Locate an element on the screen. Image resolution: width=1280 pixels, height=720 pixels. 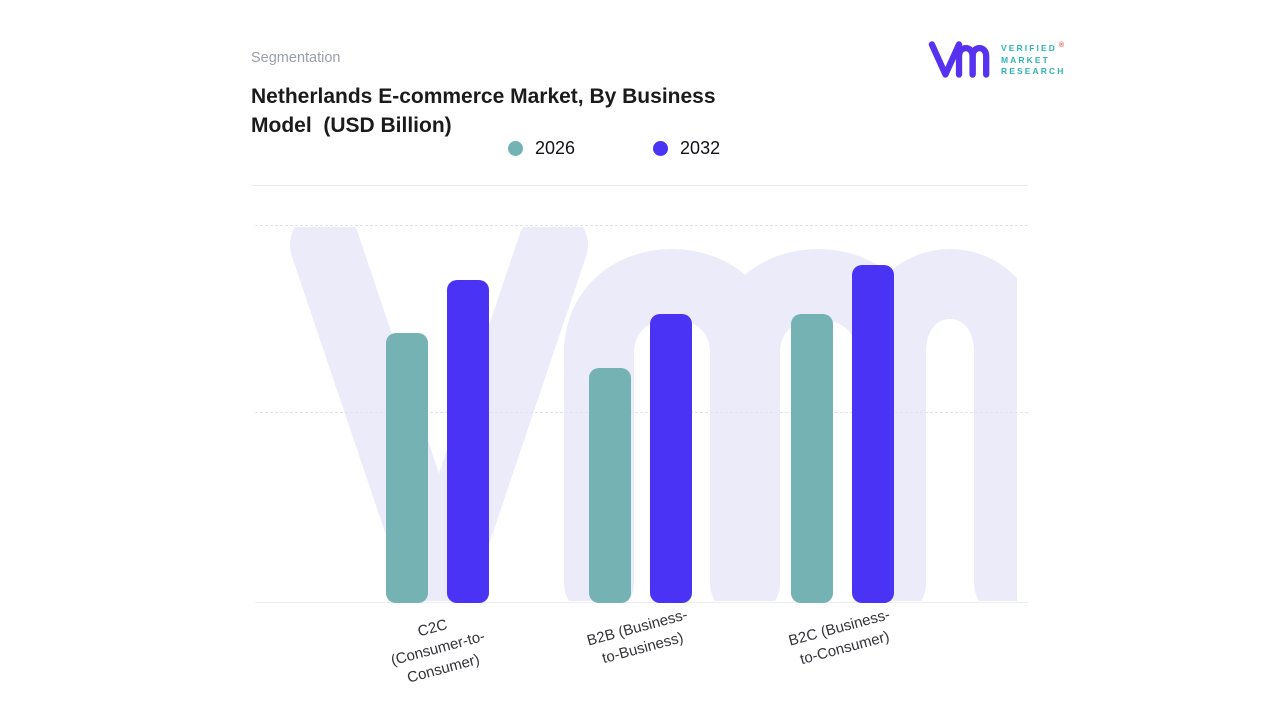
x-axis-label-b2b: B2B (Business-to-Business) is located at coordinates (637, 637).